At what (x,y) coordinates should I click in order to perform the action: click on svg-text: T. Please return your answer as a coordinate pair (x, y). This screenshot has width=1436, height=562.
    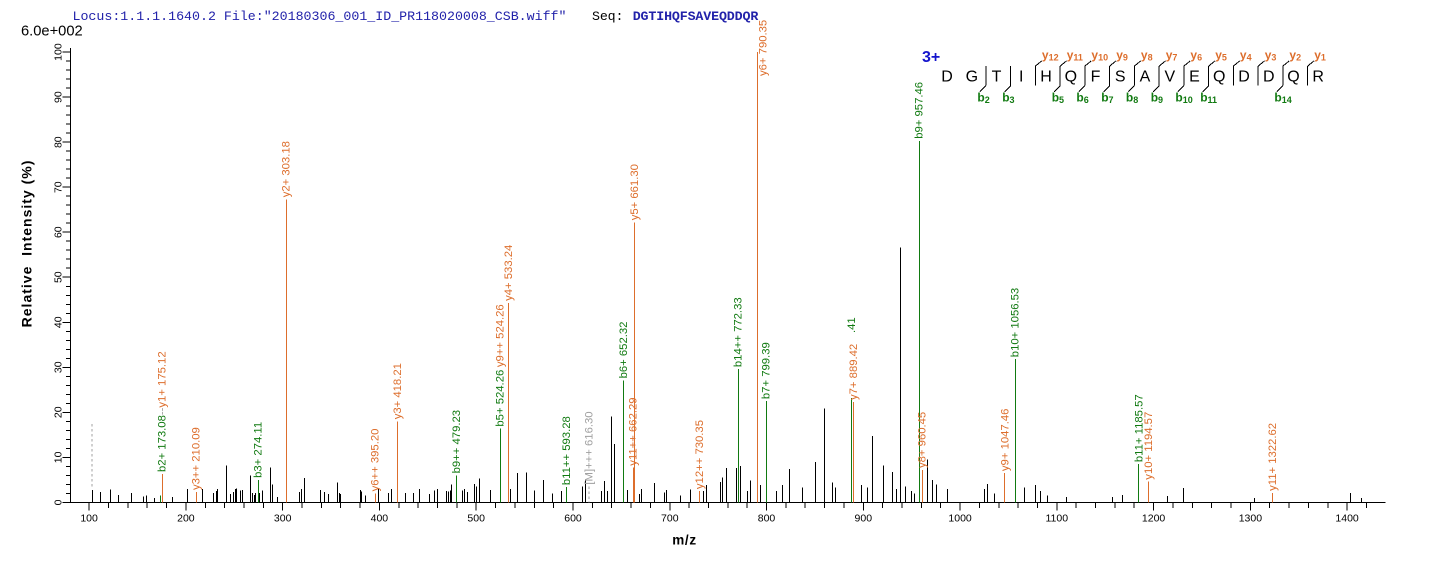
    Looking at the image, I should click on (997, 77).